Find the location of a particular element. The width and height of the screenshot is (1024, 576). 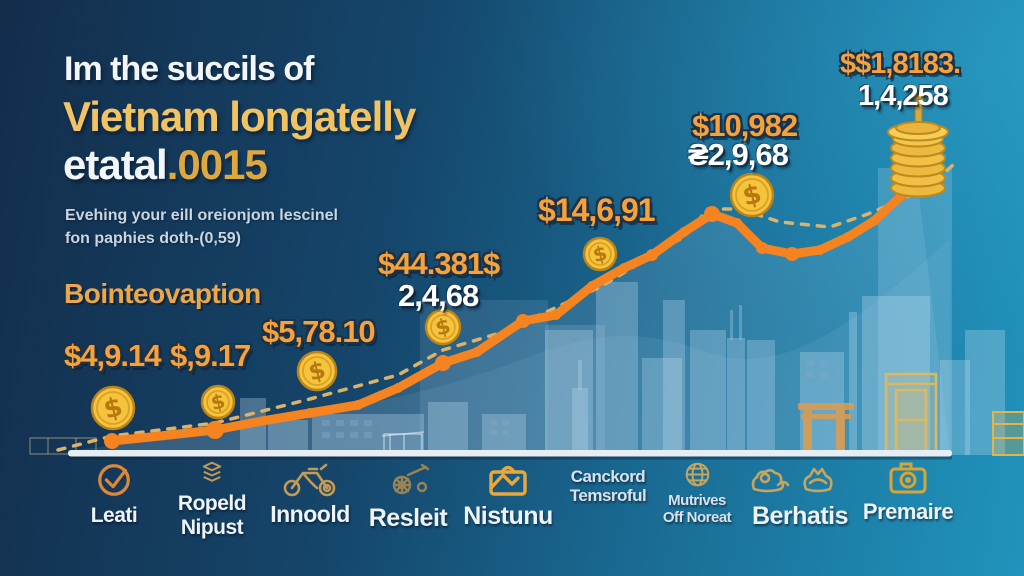

footer-item-label: Canckord is located at coordinates (608, 476).